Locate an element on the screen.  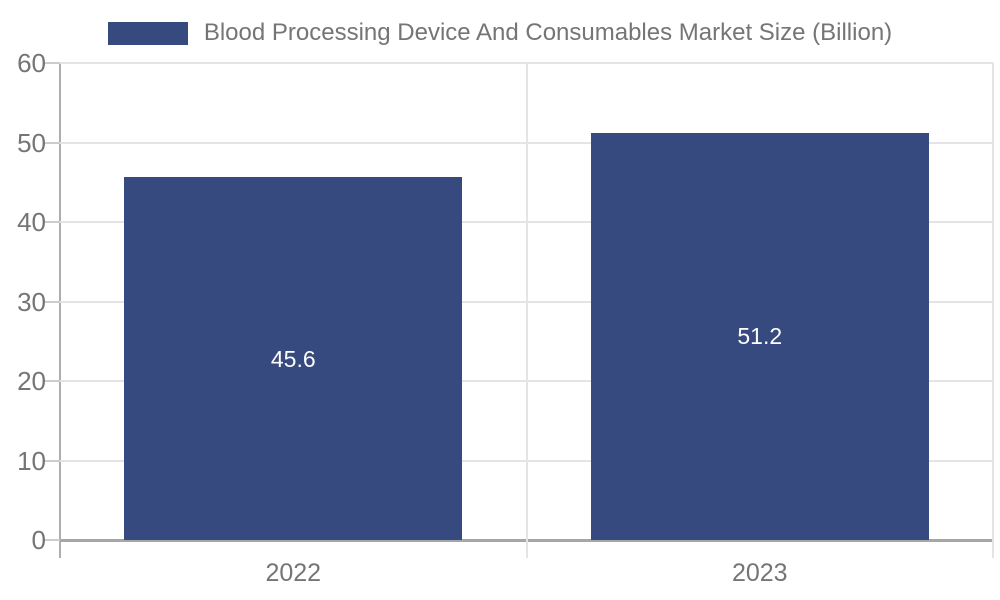
y-tick-label: 20 is located at coordinates (31, 381).